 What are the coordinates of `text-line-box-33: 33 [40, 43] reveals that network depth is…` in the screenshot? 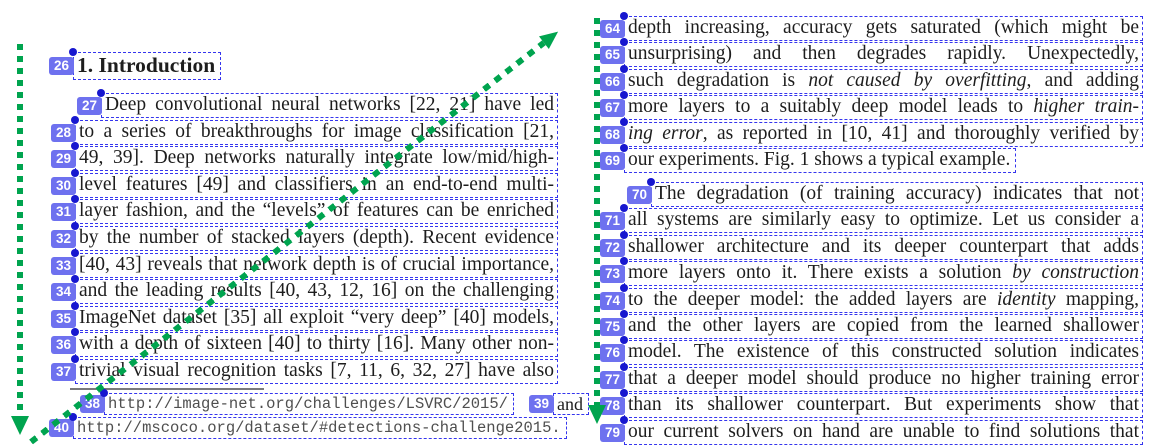 It's located at (304, 263).